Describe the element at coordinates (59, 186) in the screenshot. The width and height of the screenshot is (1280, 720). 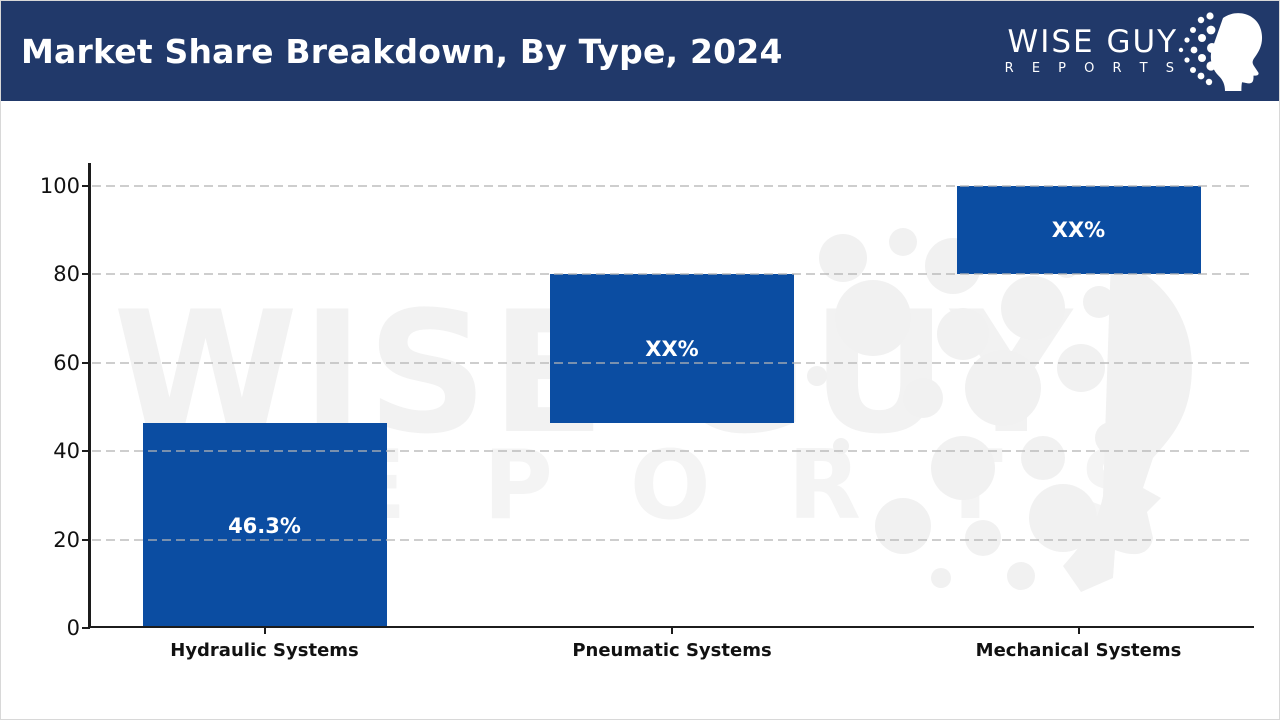
I see `y-axis-tick-label: 100` at that location.